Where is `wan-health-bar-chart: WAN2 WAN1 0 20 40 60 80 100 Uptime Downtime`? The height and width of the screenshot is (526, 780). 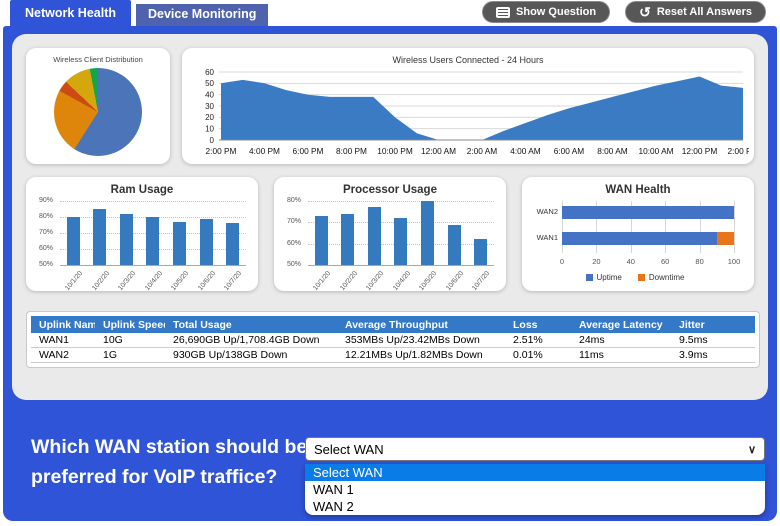 wan-health-bar-chart: WAN2 WAN1 0 20 40 60 80 100 Uptime Downtime is located at coordinates (635, 245).